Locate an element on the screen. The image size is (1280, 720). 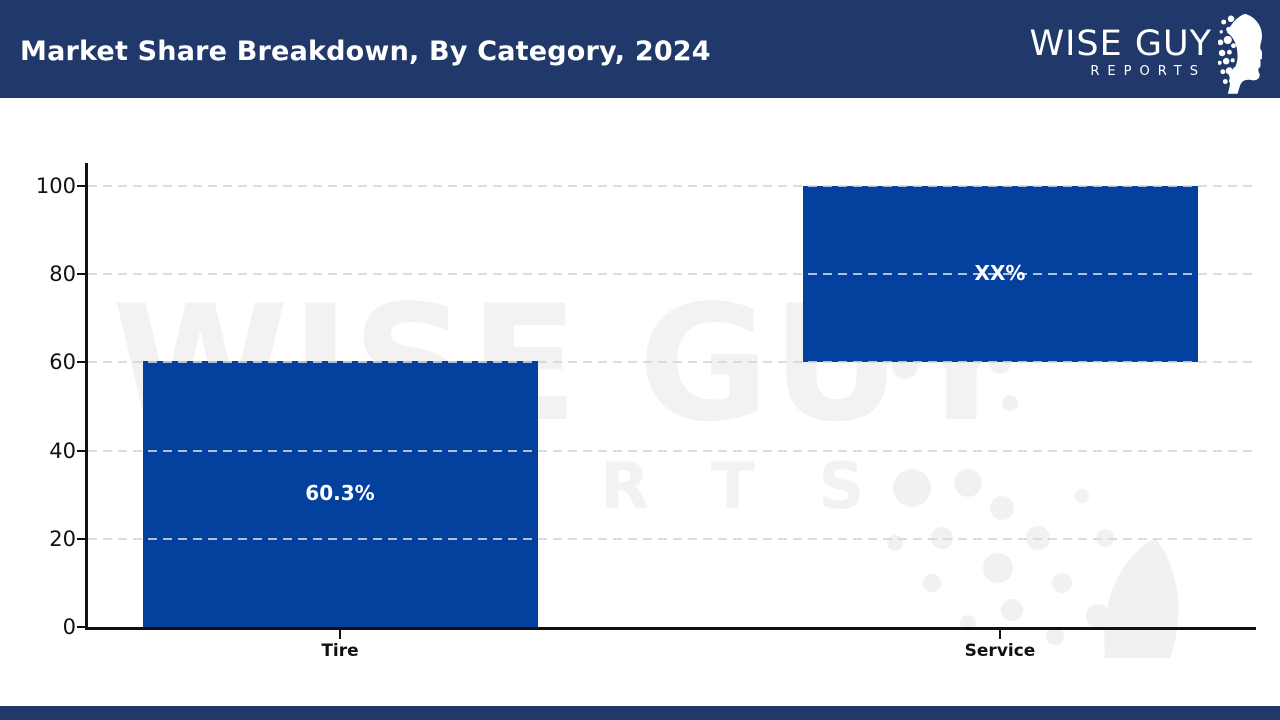
y-tick-label: 80 is located at coordinates (62, 274).